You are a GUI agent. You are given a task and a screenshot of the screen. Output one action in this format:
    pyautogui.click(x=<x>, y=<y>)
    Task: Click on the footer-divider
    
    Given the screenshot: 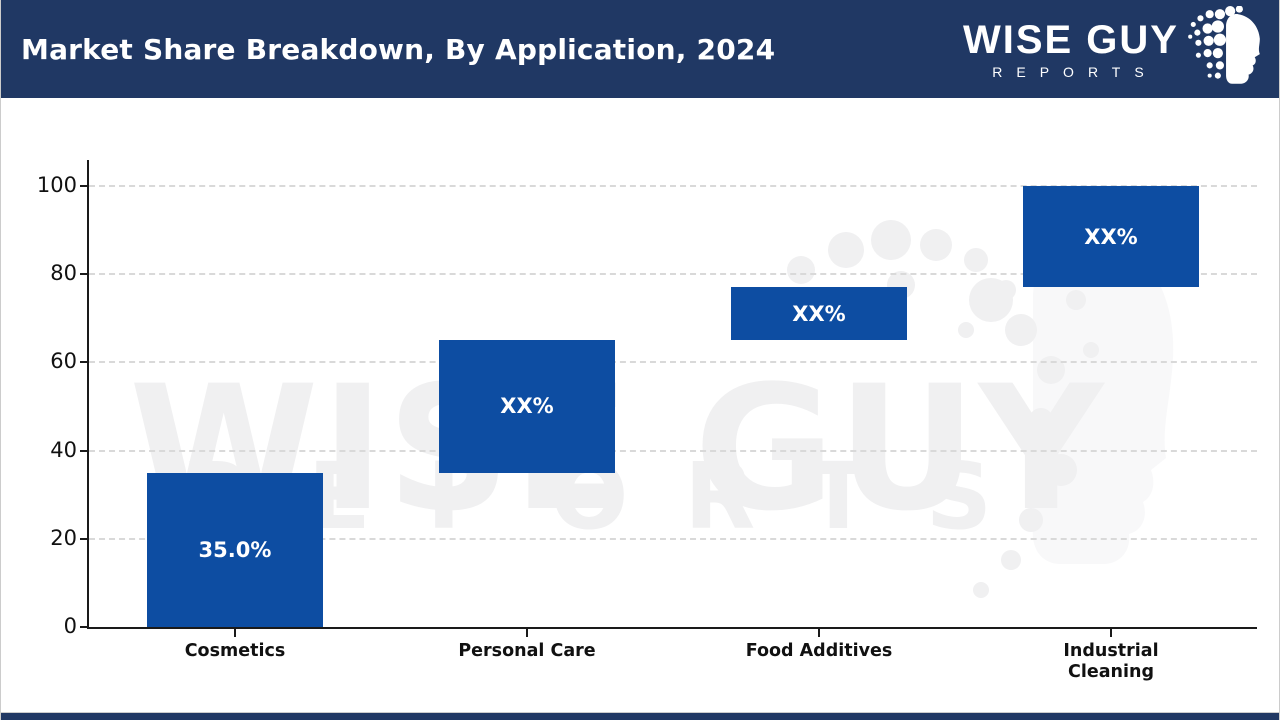 What is the action you would take?
    pyautogui.click(x=640, y=712)
    